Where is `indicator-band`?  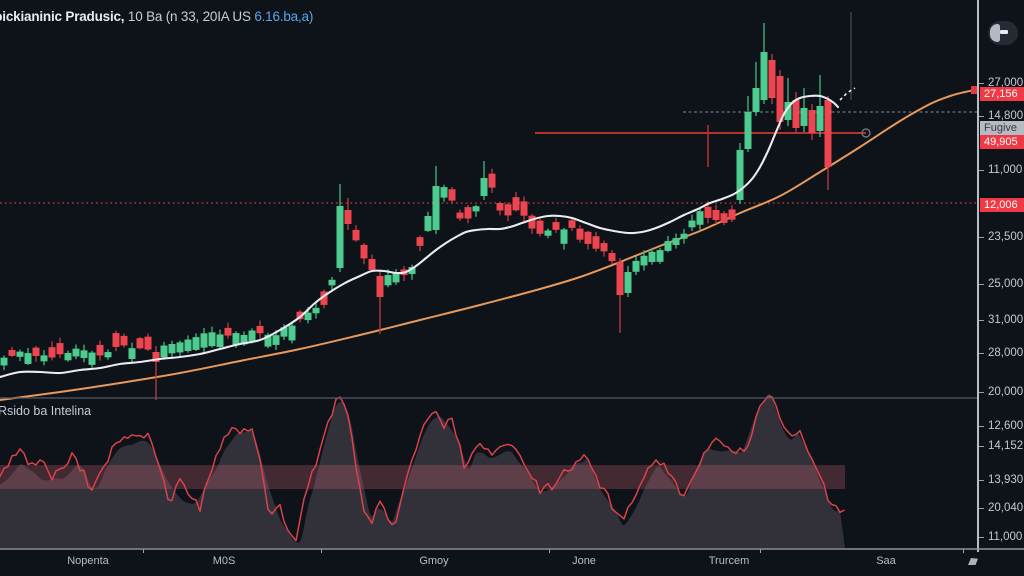 indicator-band is located at coordinates (422, 477).